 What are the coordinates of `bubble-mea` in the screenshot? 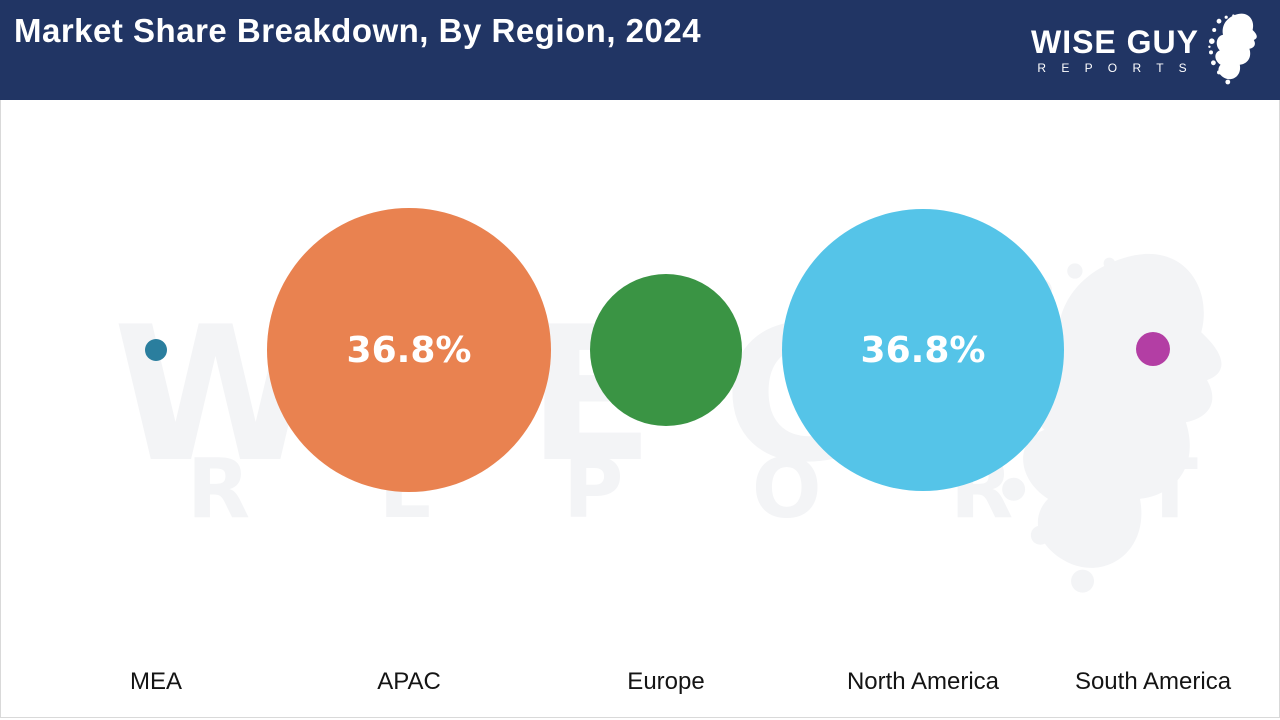 It's located at (156, 350).